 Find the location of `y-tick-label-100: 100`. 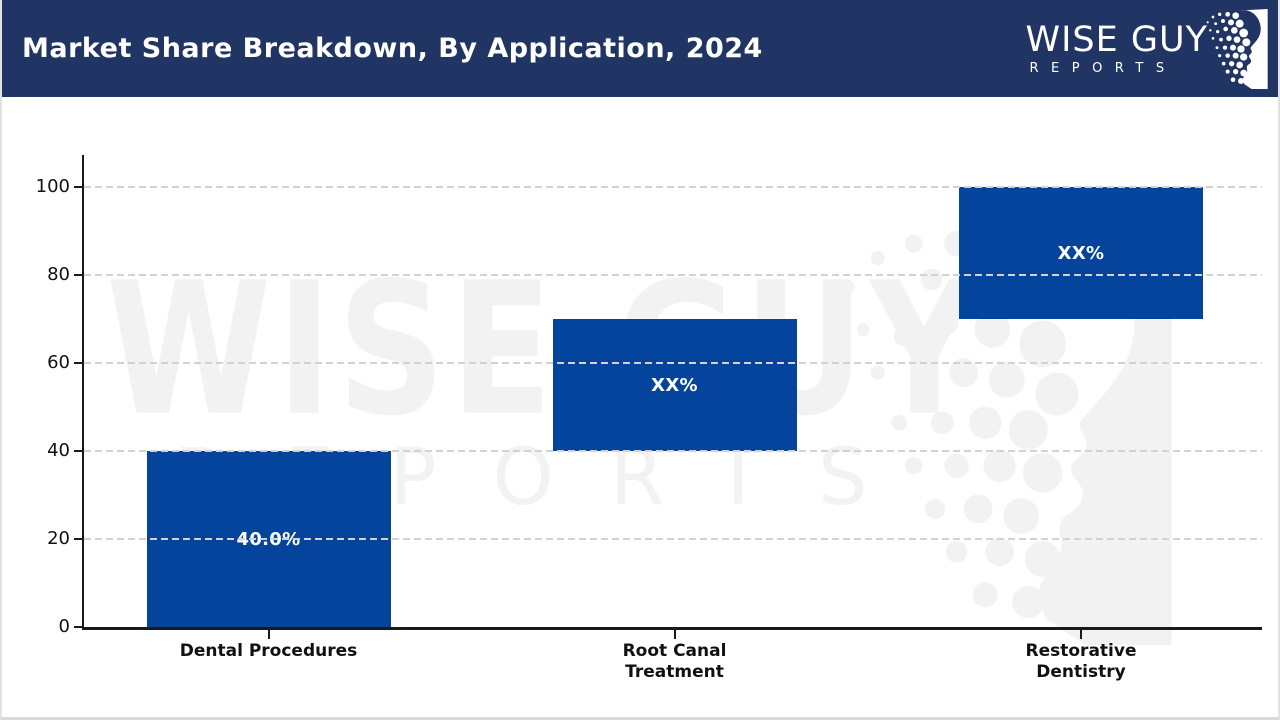

y-tick-label-100: 100 is located at coordinates (52, 186).